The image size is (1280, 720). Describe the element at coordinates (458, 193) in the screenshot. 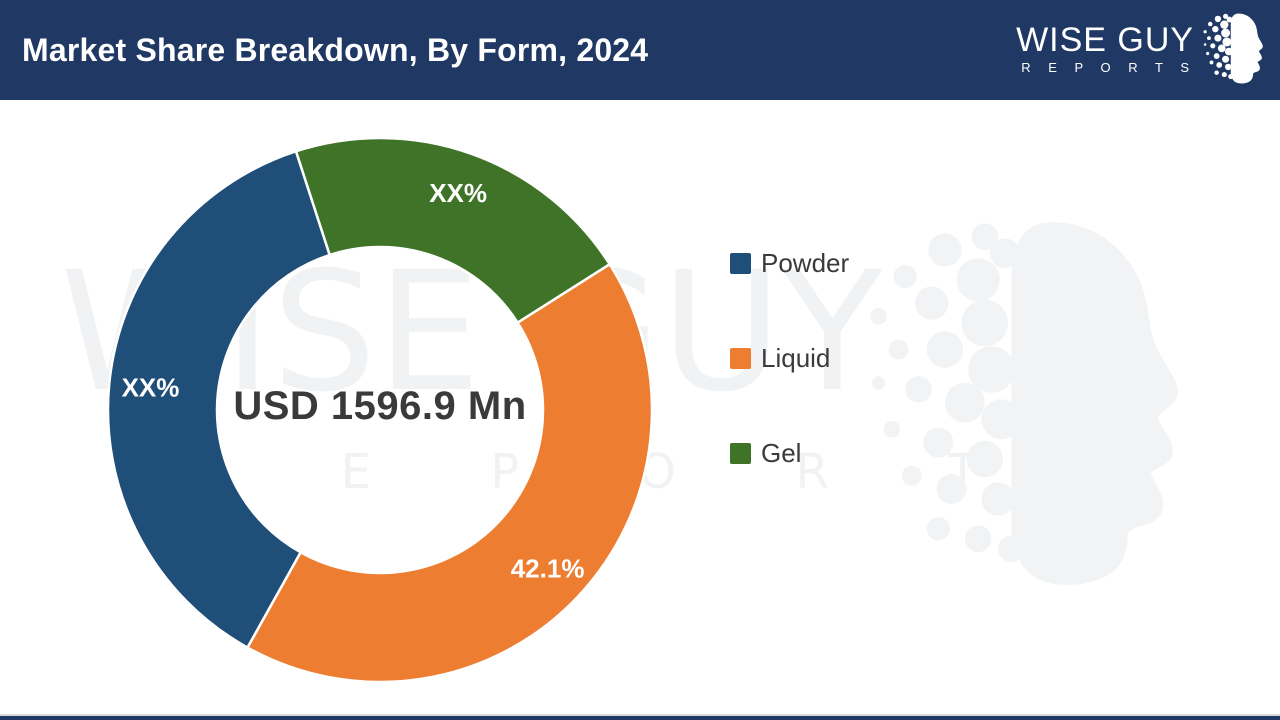

I see `segment-value-label-gel: XX%` at that location.